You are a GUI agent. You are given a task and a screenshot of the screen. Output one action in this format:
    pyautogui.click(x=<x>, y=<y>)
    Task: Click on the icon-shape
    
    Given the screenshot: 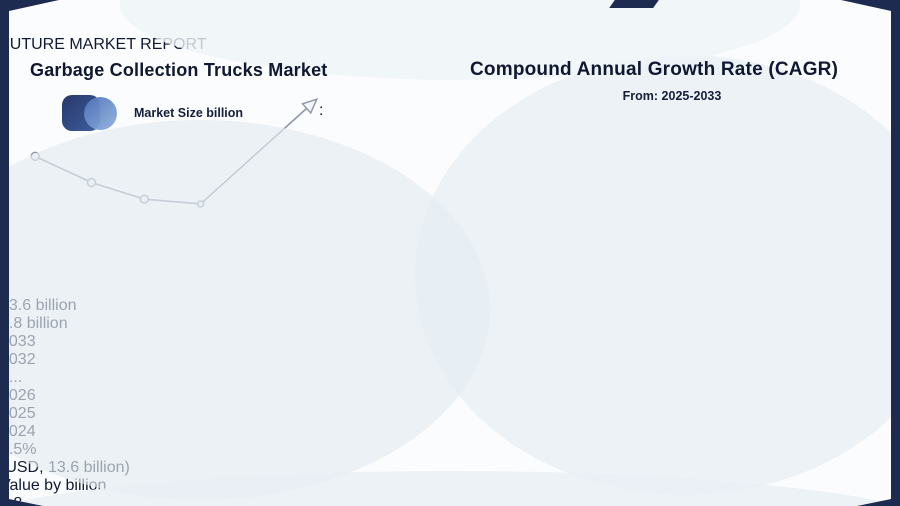 What is the action you would take?
    pyautogui.click(x=100, y=113)
    